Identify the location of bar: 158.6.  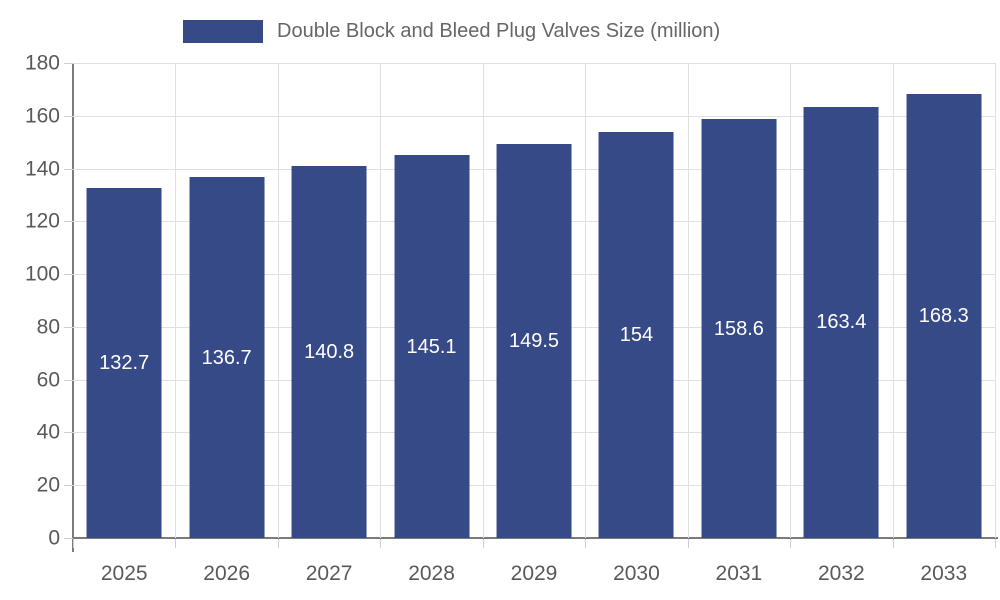
(739, 328).